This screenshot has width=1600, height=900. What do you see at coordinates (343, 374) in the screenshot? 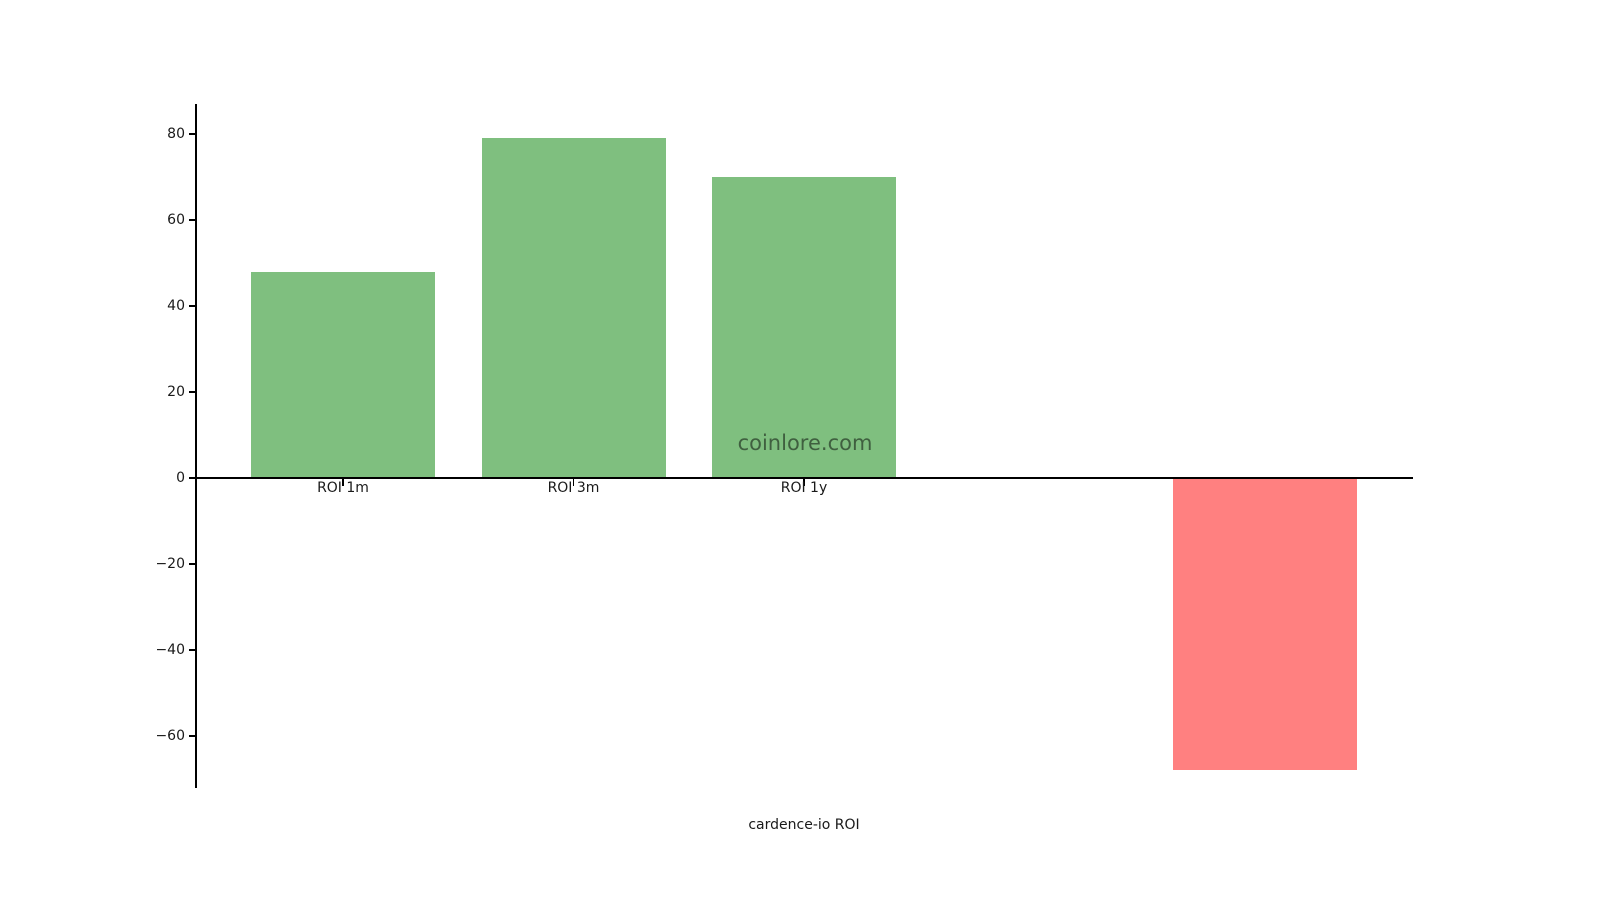
I see `bar-roi-1m` at bounding box center [343, 374].